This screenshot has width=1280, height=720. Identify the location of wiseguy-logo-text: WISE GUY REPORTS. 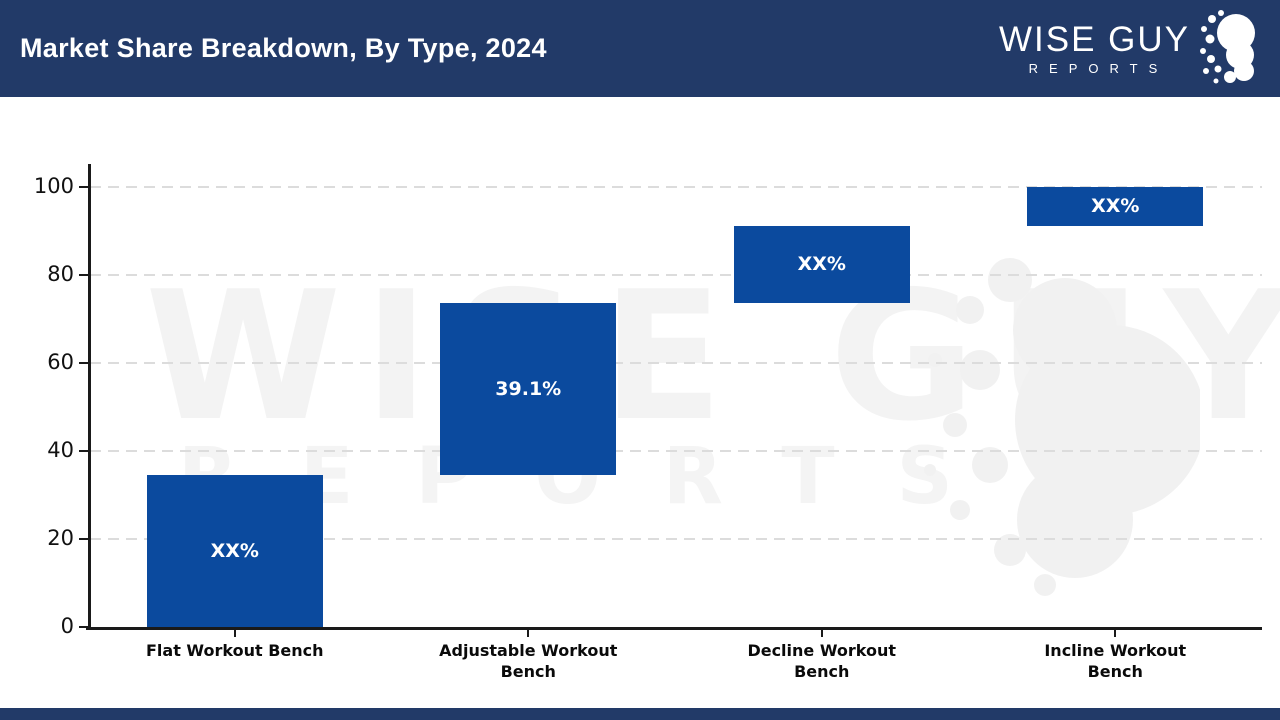
(1094, 48).